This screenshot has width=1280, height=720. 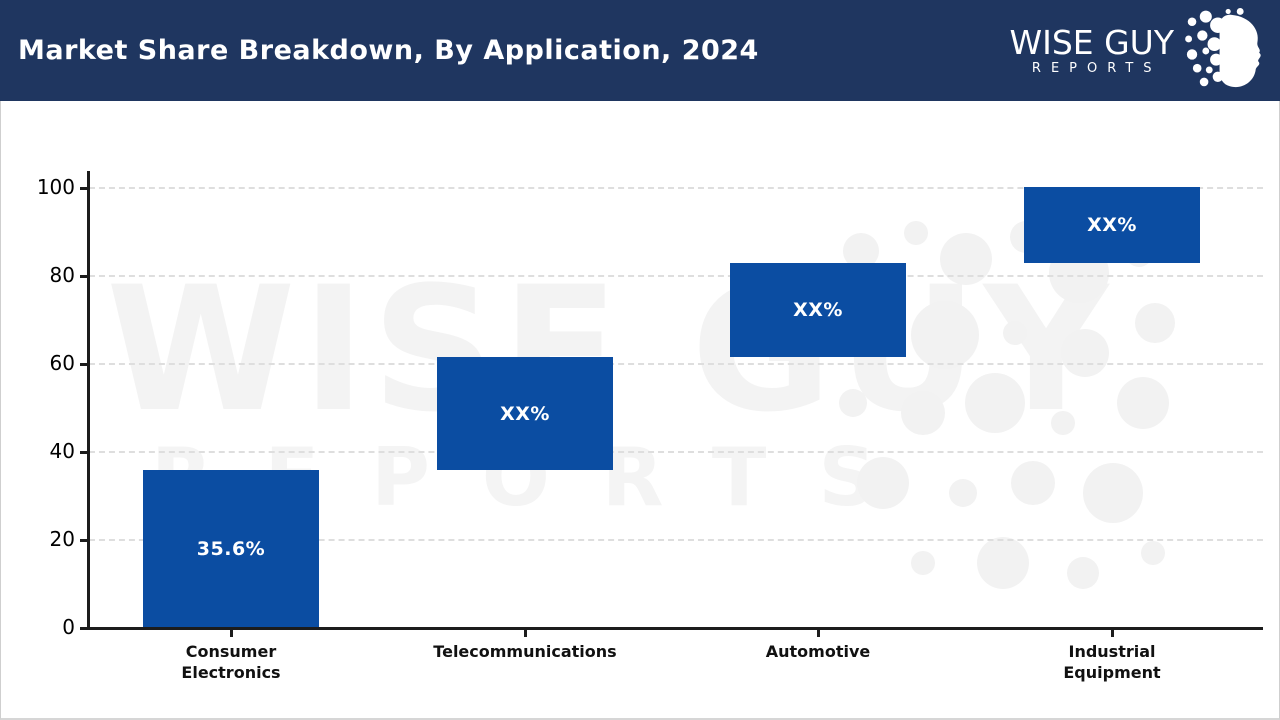 What do you see at coordinates (1091, 42) in the screenshot?
I see `logo-wordmark: WISE GUY` at bounding box center [1091, 42].